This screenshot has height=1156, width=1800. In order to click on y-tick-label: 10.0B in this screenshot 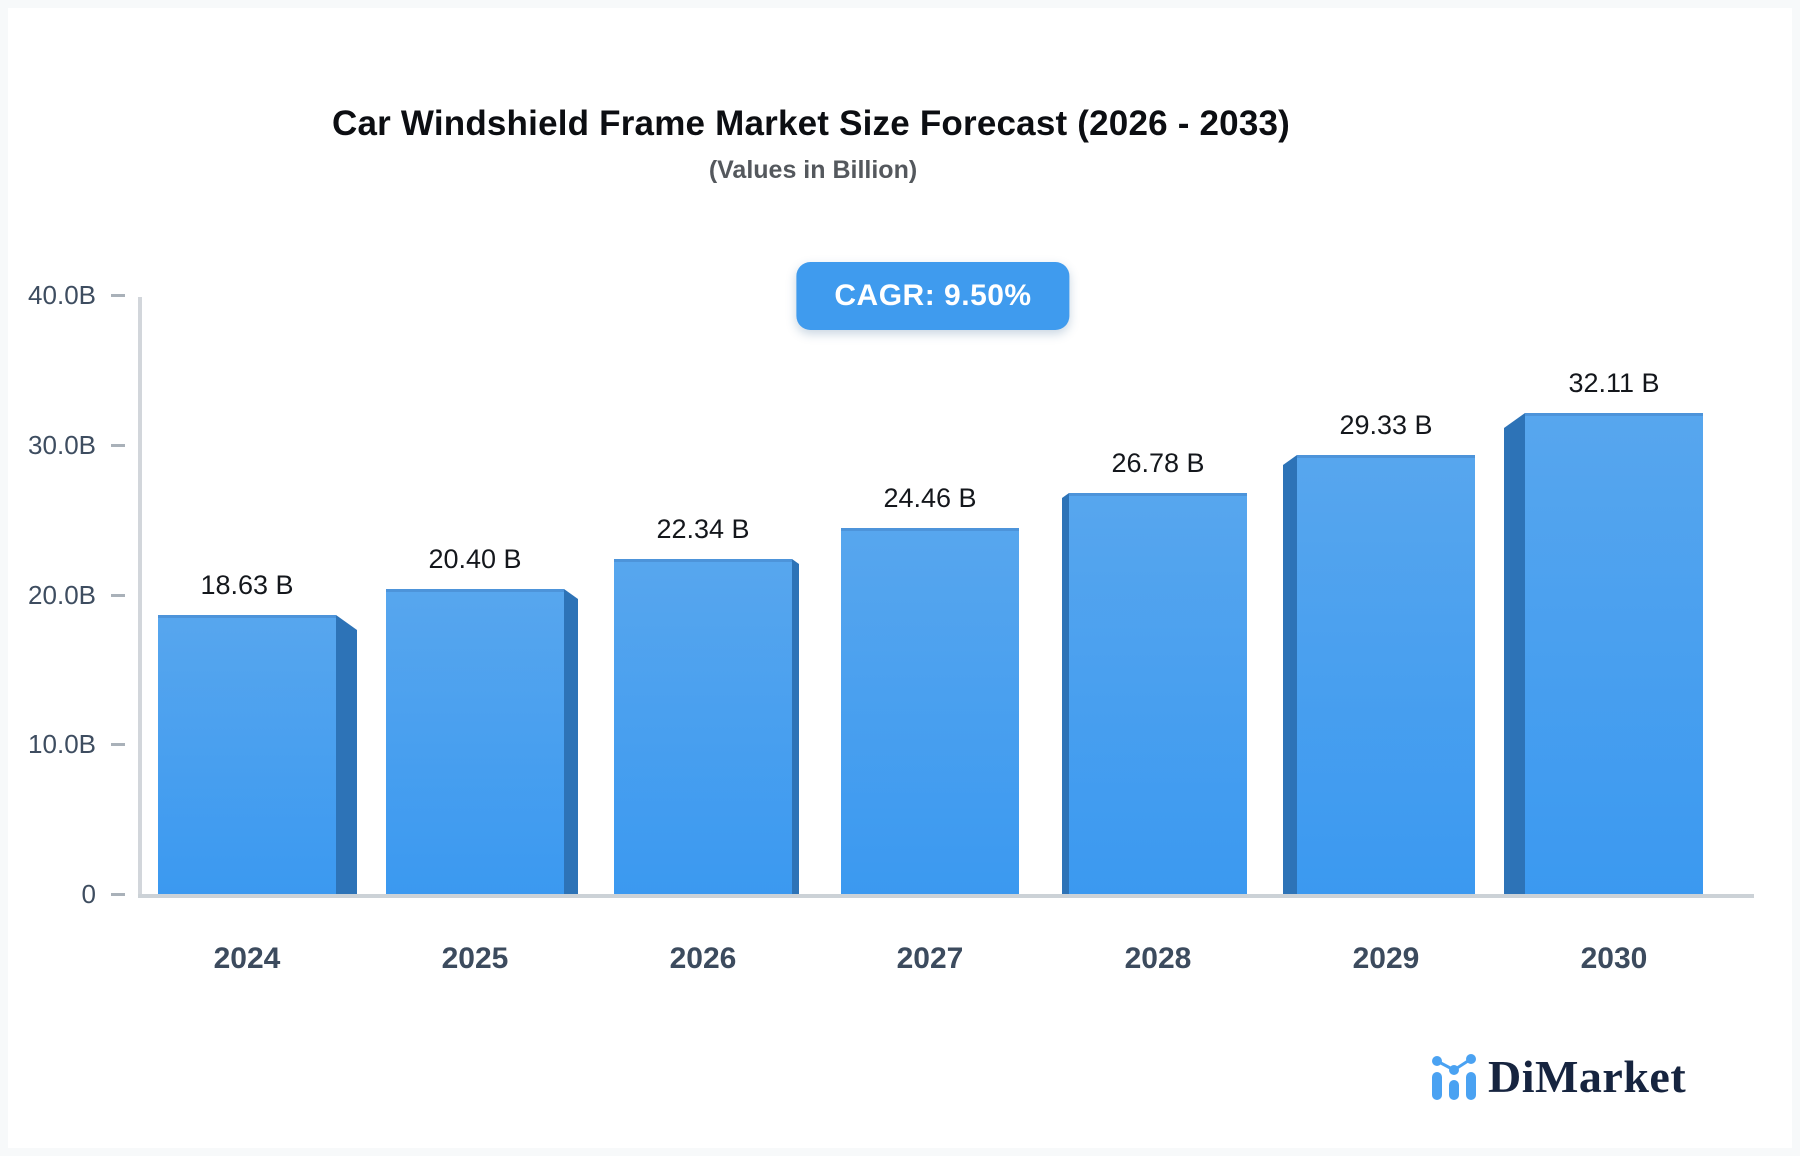, I will do `click(62, 744)`.